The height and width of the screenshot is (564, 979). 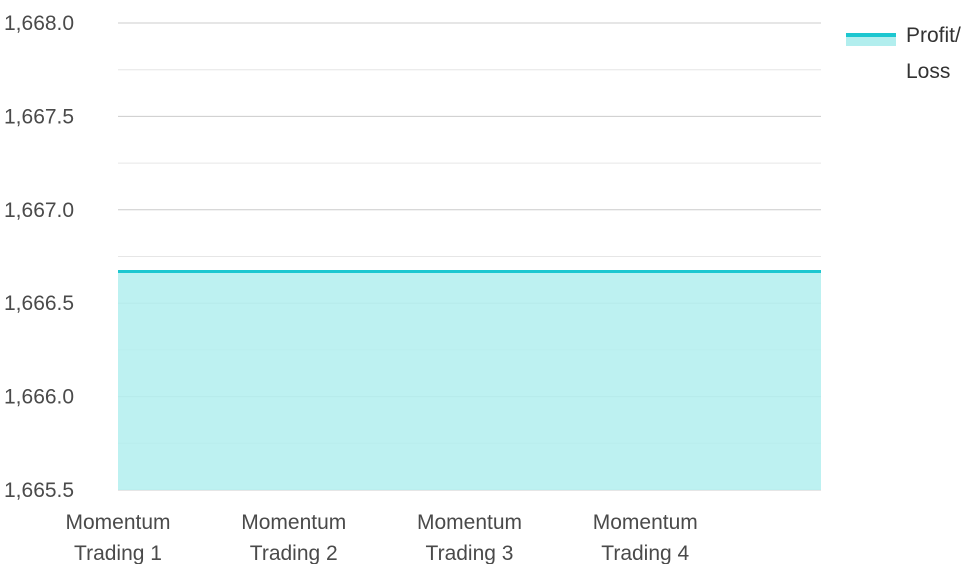 I want to click on y-tick-label: 1,667.5, so click(x=39, y=116).